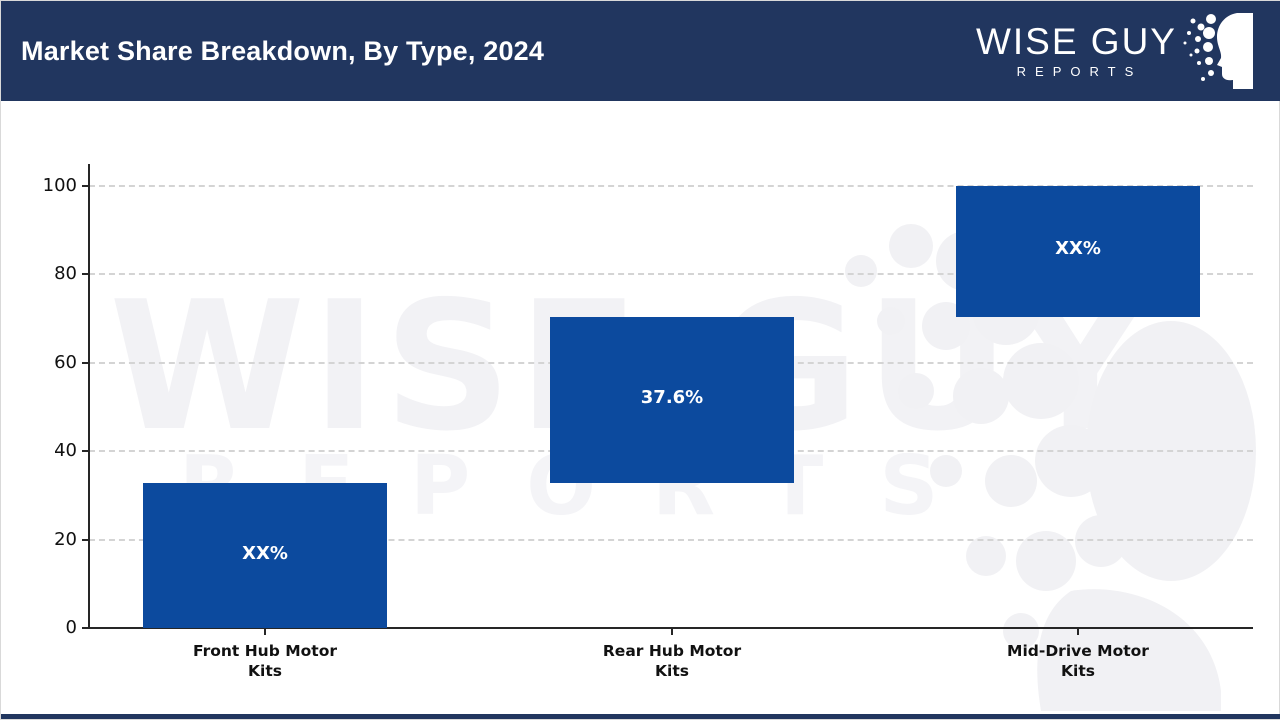 This screenshot has height=720, width=1280. What do you see at coordinates (640, 716) in the screenshot?
I see `footer-accent-bar` at bounding box center [640, 716].